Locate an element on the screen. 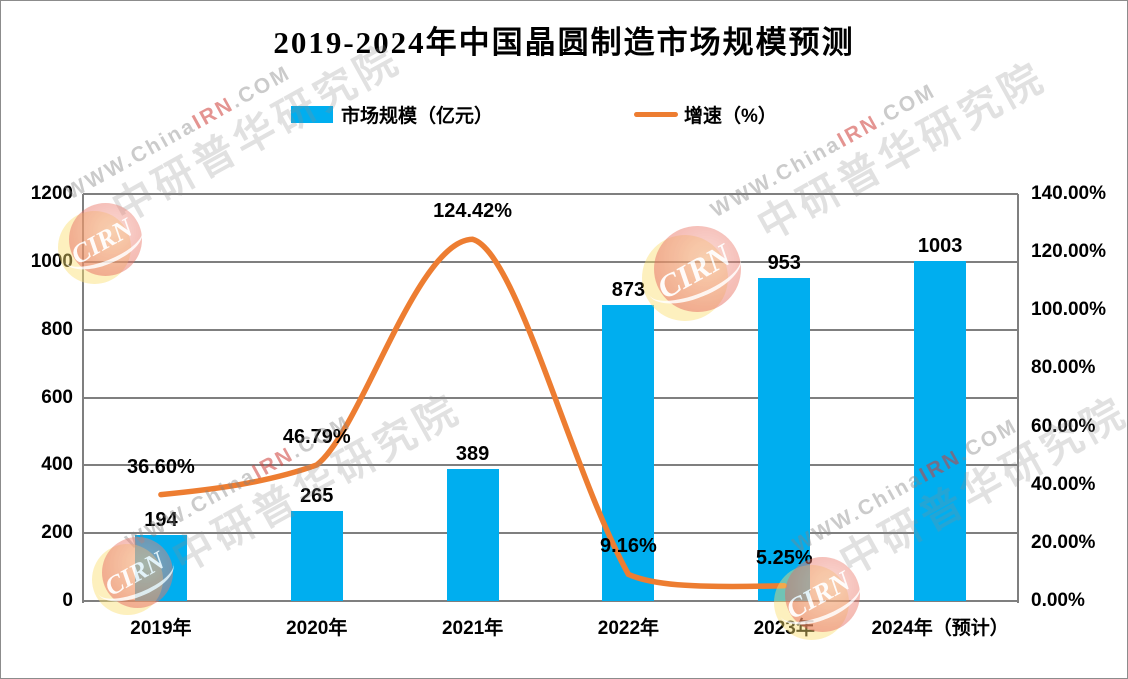 This screenshot has width=1128, height=679. right-axis-tick-label: 40.00% is located at coordinates (1063, 484).